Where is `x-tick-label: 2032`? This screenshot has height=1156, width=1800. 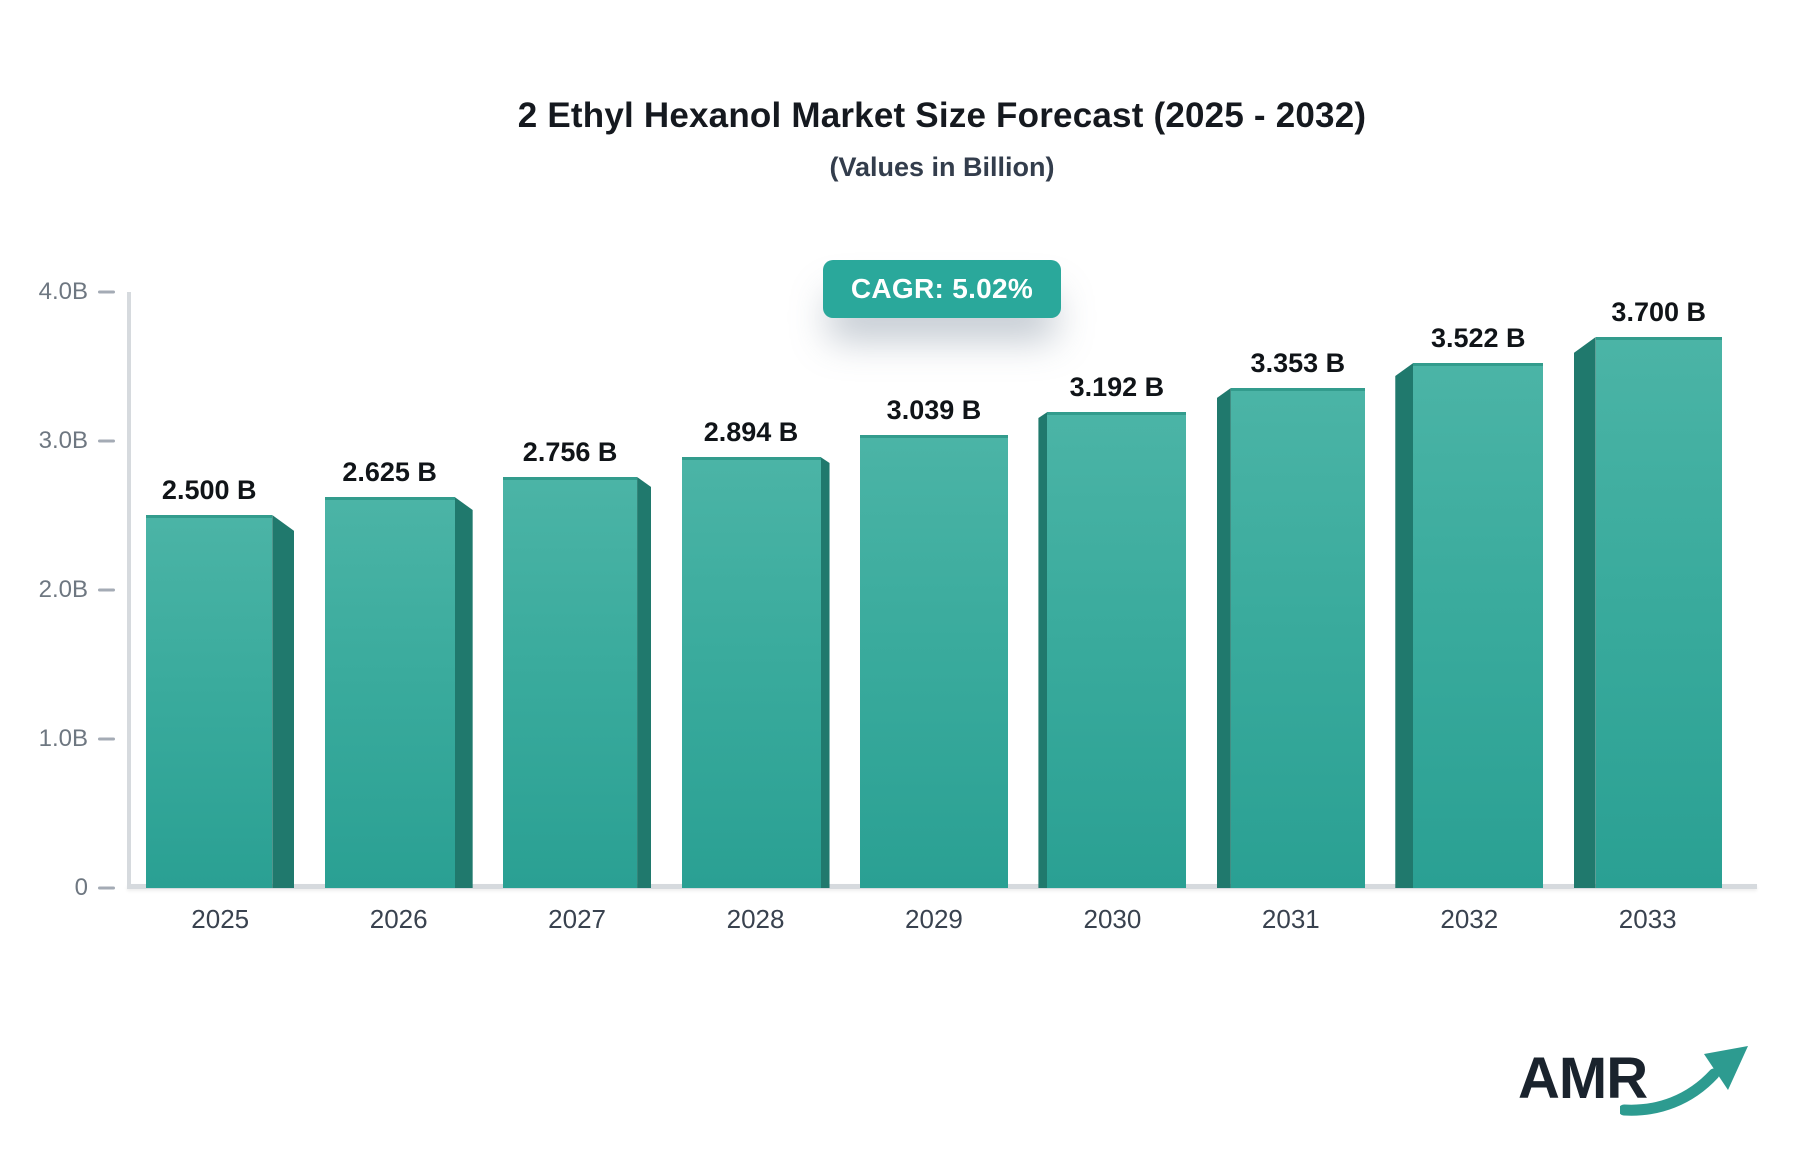 x-tick-label: 2032 is located at coordinates (1469, 919).